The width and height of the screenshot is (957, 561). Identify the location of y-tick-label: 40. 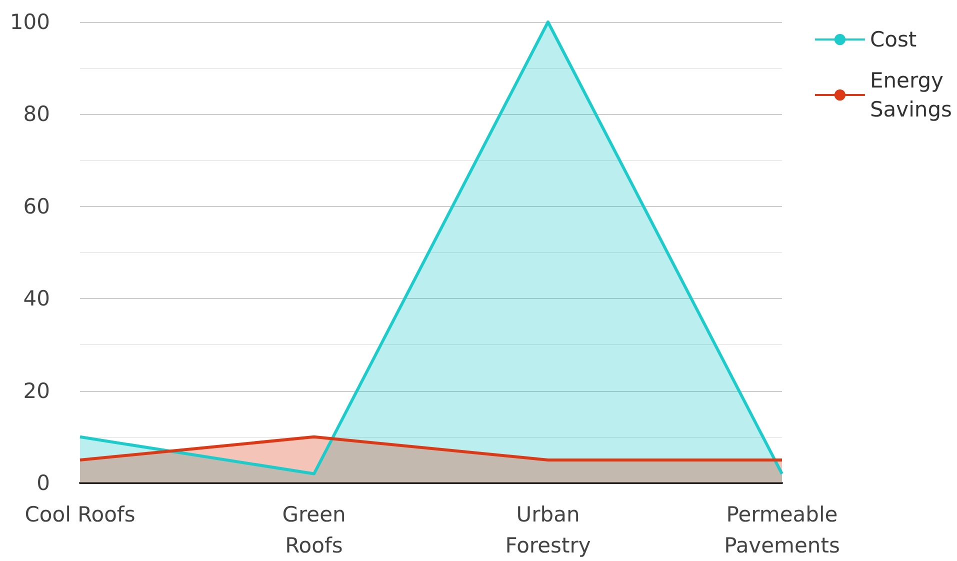
(36, 298).